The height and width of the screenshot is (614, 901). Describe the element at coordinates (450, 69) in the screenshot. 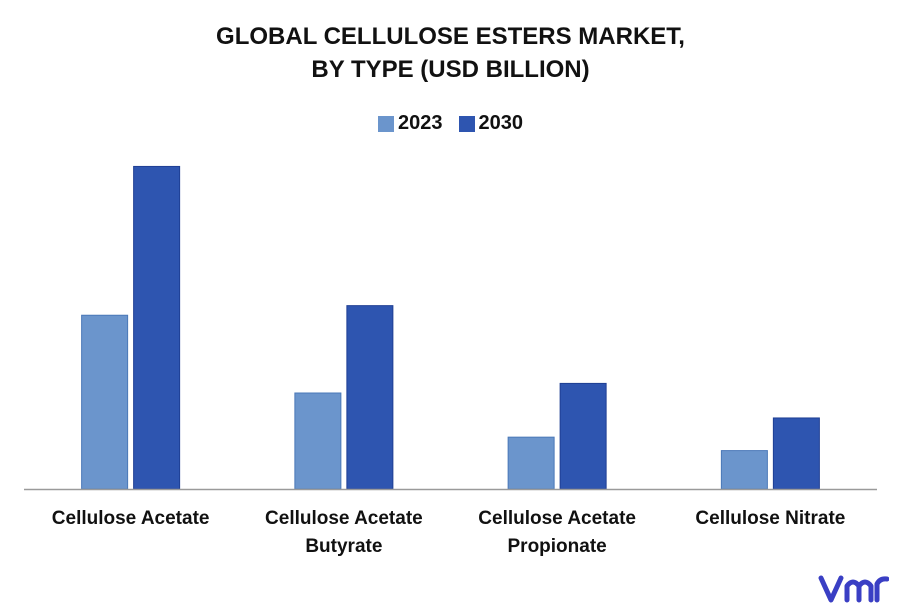

I see `chart-title-line-2: BY TYPE (USD BILLION)` at that location.